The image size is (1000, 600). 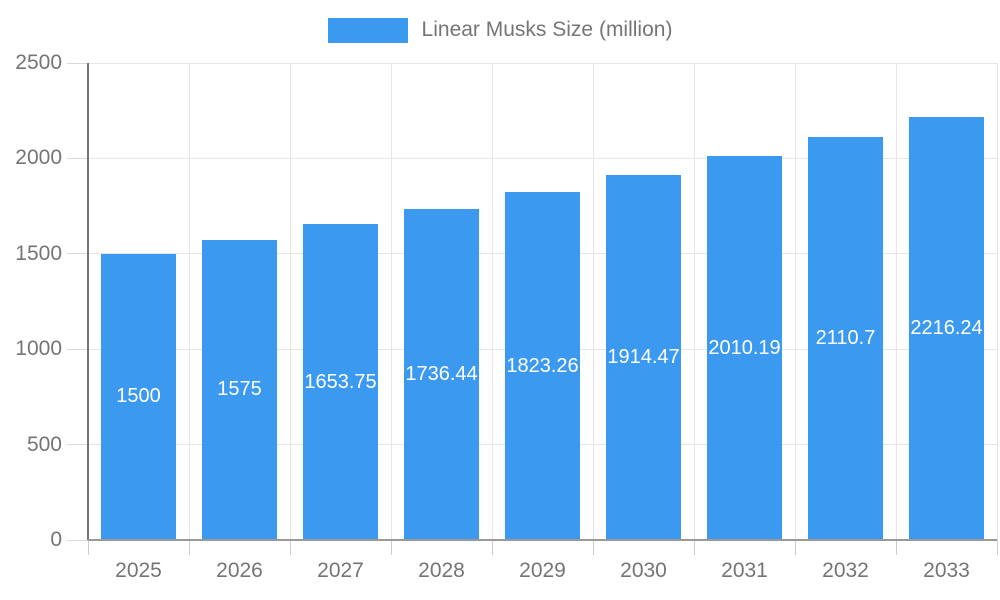 I want to click on y-axis-label: 500, so click(x=44, y=444).